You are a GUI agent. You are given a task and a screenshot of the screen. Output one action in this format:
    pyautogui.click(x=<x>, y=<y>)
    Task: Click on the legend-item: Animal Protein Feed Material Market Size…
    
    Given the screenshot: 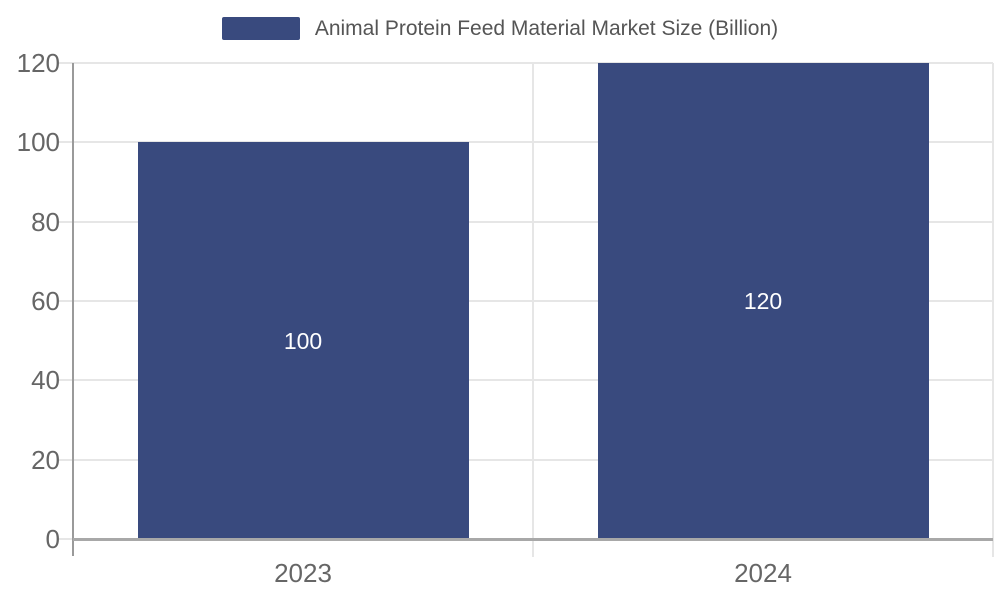 What is the action you would take?
    pyautogui.click(x=500, y=28)
    